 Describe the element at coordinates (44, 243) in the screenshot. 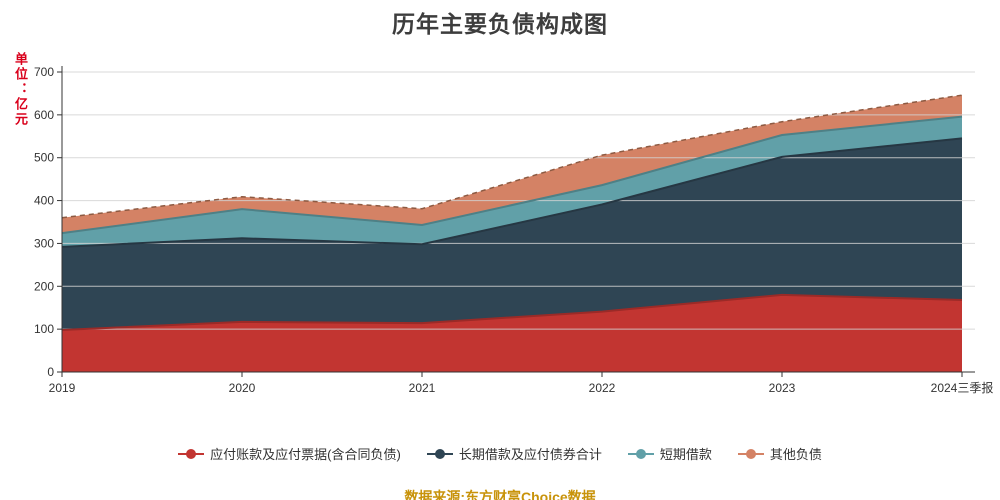

I see `y-tick-label: 300` at that location.